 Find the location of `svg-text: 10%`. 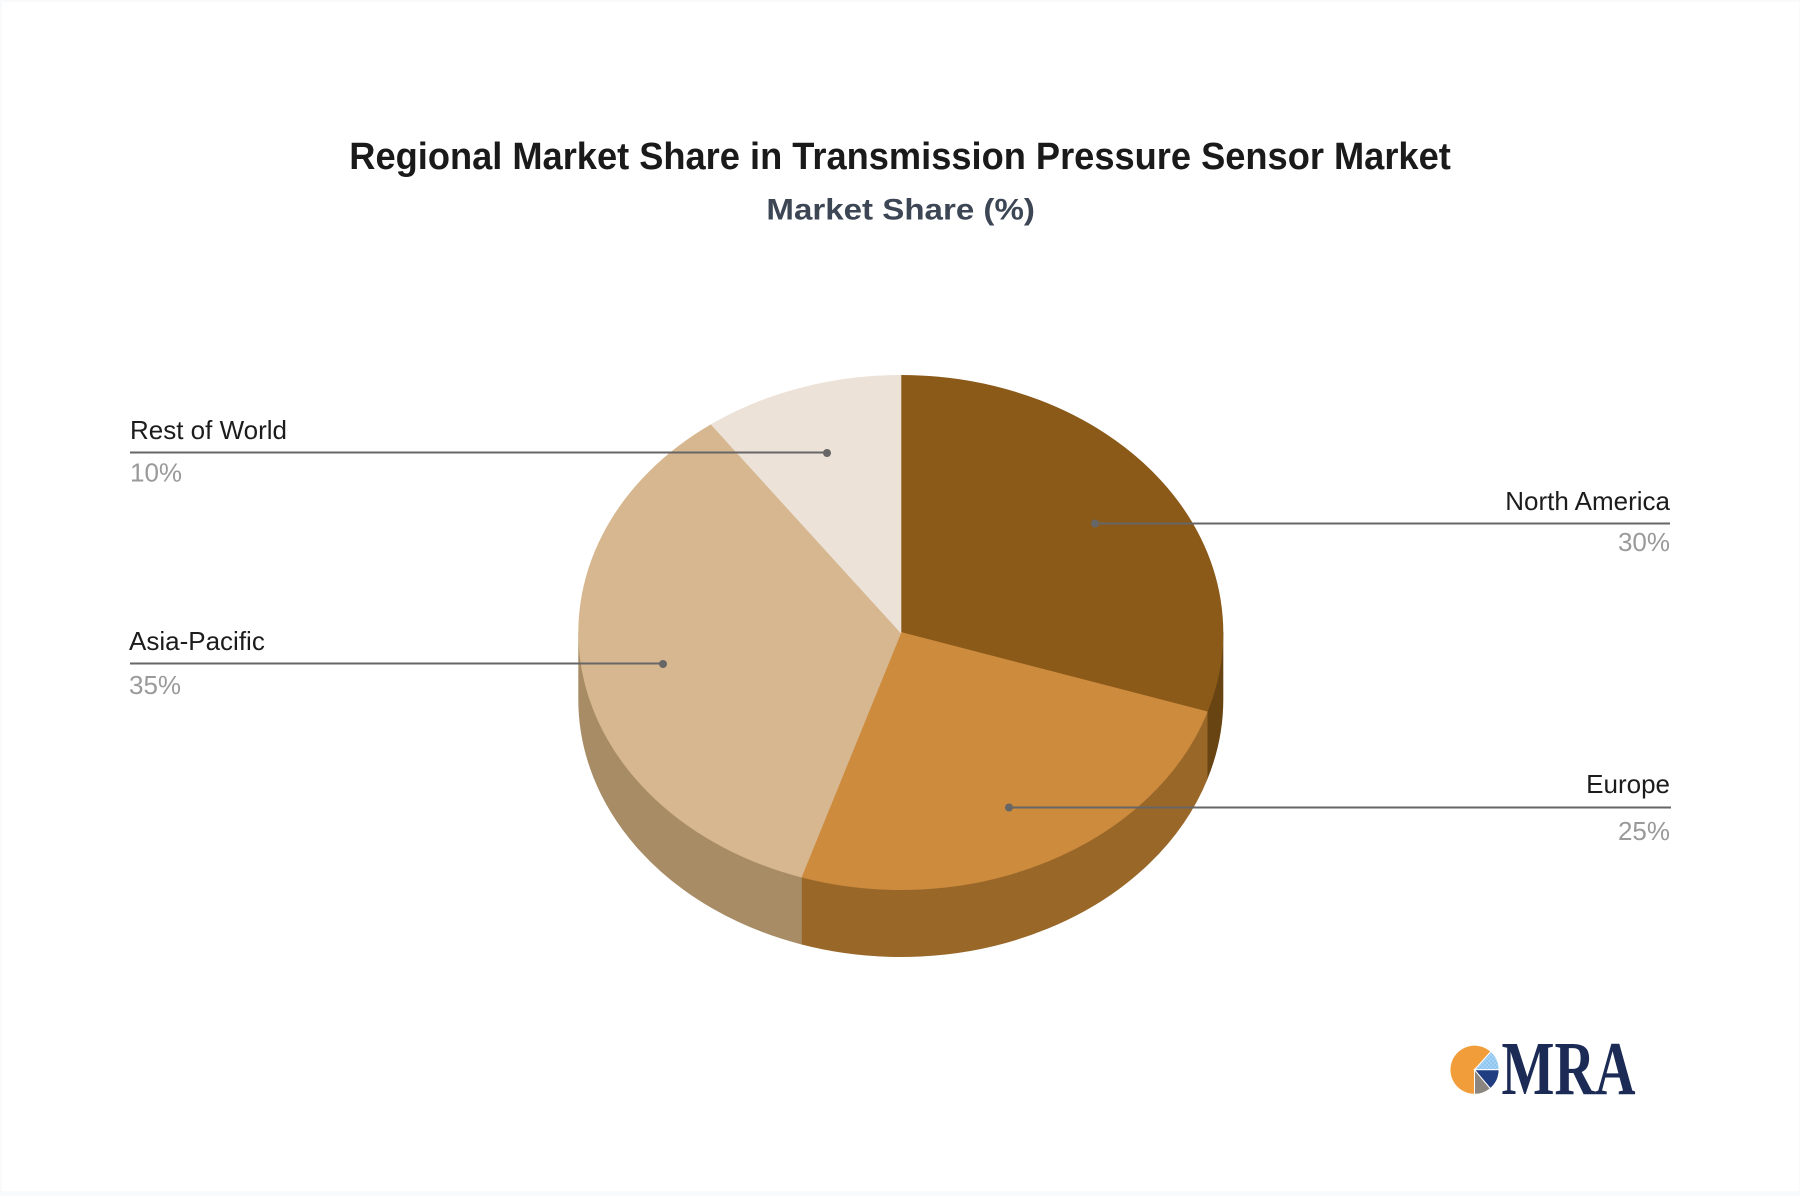

svg-text: 10% is located at coordinates (156, 473).